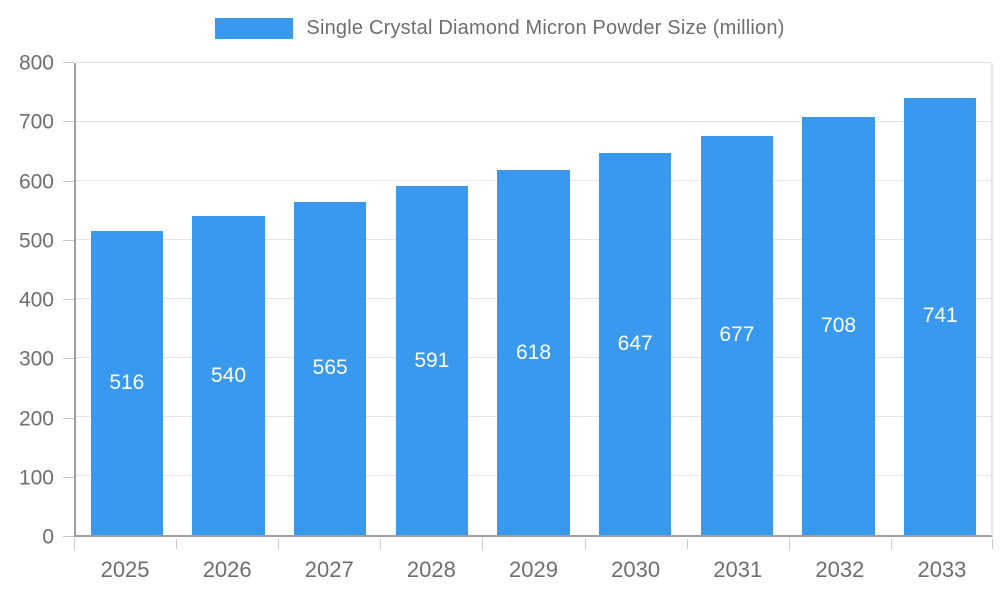 The image size is (1000, 600). What do you see at coordinates (533, 544) in the screenshot?
I see `x-axis-ticks` at bounding box center [533, 544].